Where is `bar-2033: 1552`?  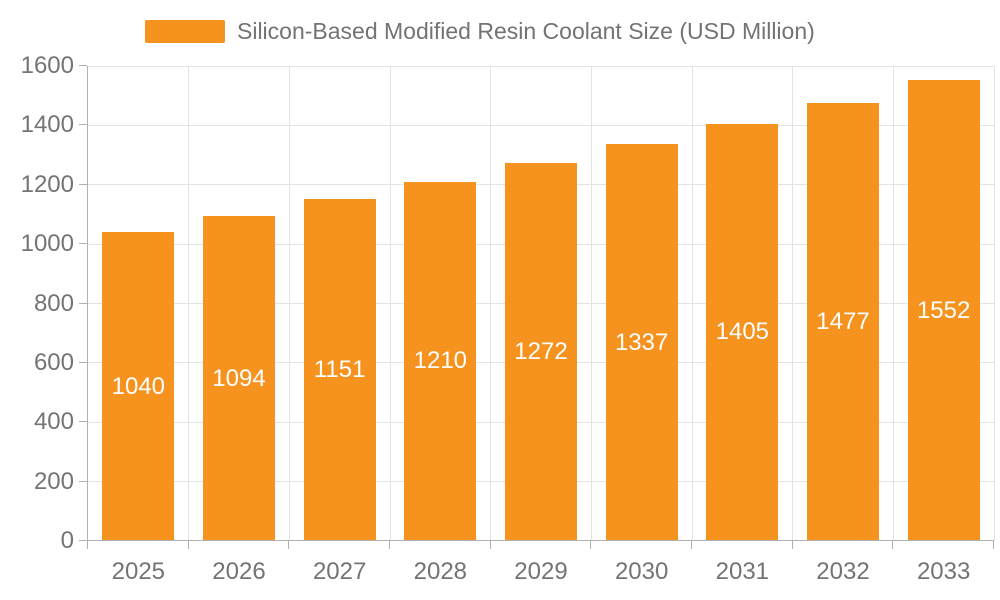 bar-2033: 1552 is located at coordinates (943, 310).